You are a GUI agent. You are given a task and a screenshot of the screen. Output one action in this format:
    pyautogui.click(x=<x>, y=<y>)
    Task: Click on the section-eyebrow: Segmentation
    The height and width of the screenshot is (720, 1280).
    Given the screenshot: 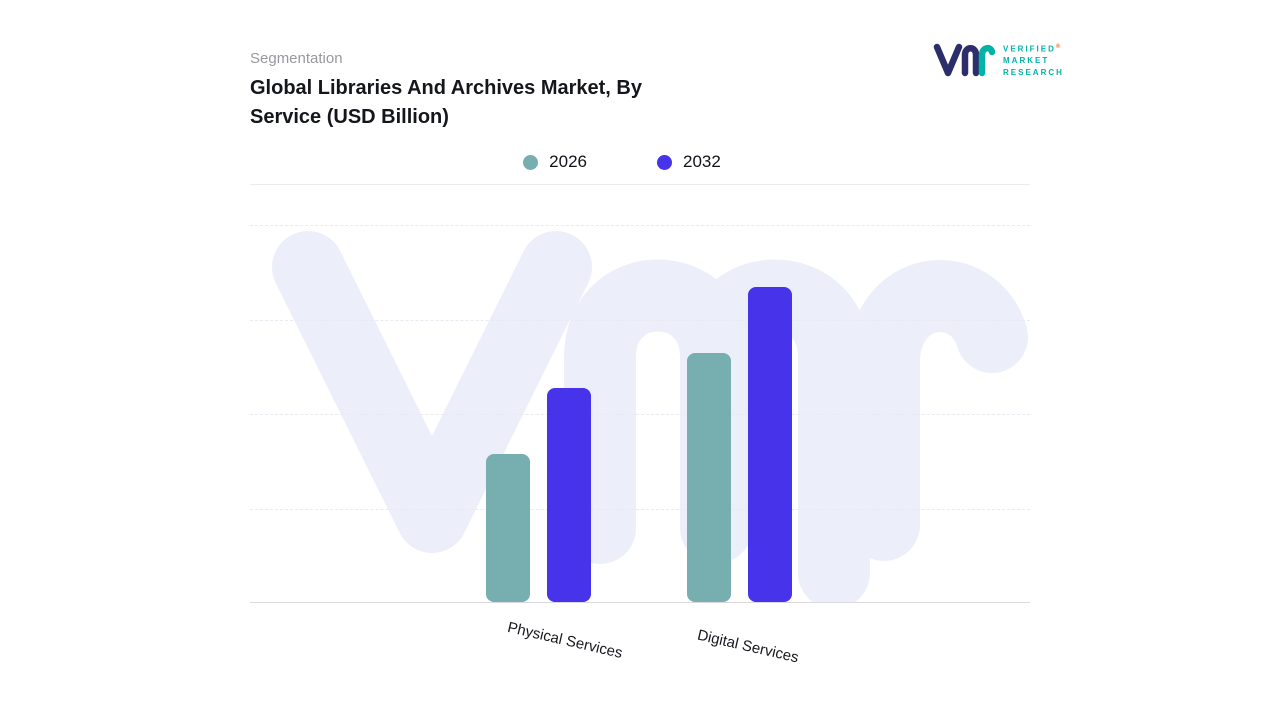 What is the action you would take?
    pyautogui.click(x=296, y=58)
    